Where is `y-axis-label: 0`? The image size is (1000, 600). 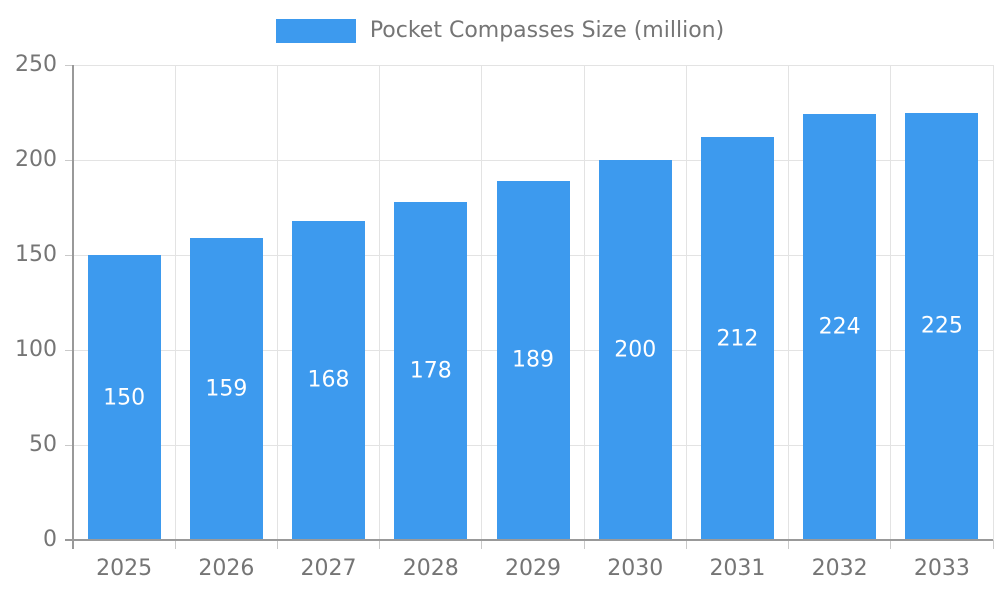
y-axis-label: 0 is located at coordinates (50, 539).